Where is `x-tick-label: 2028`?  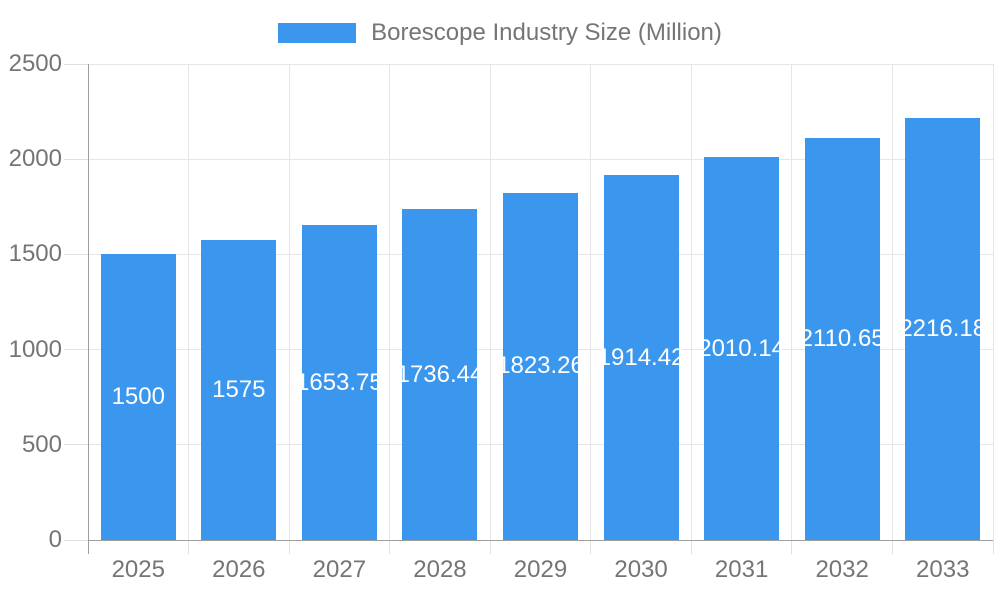 x-tick-label: 2028 is located at coordinates (440, 569).